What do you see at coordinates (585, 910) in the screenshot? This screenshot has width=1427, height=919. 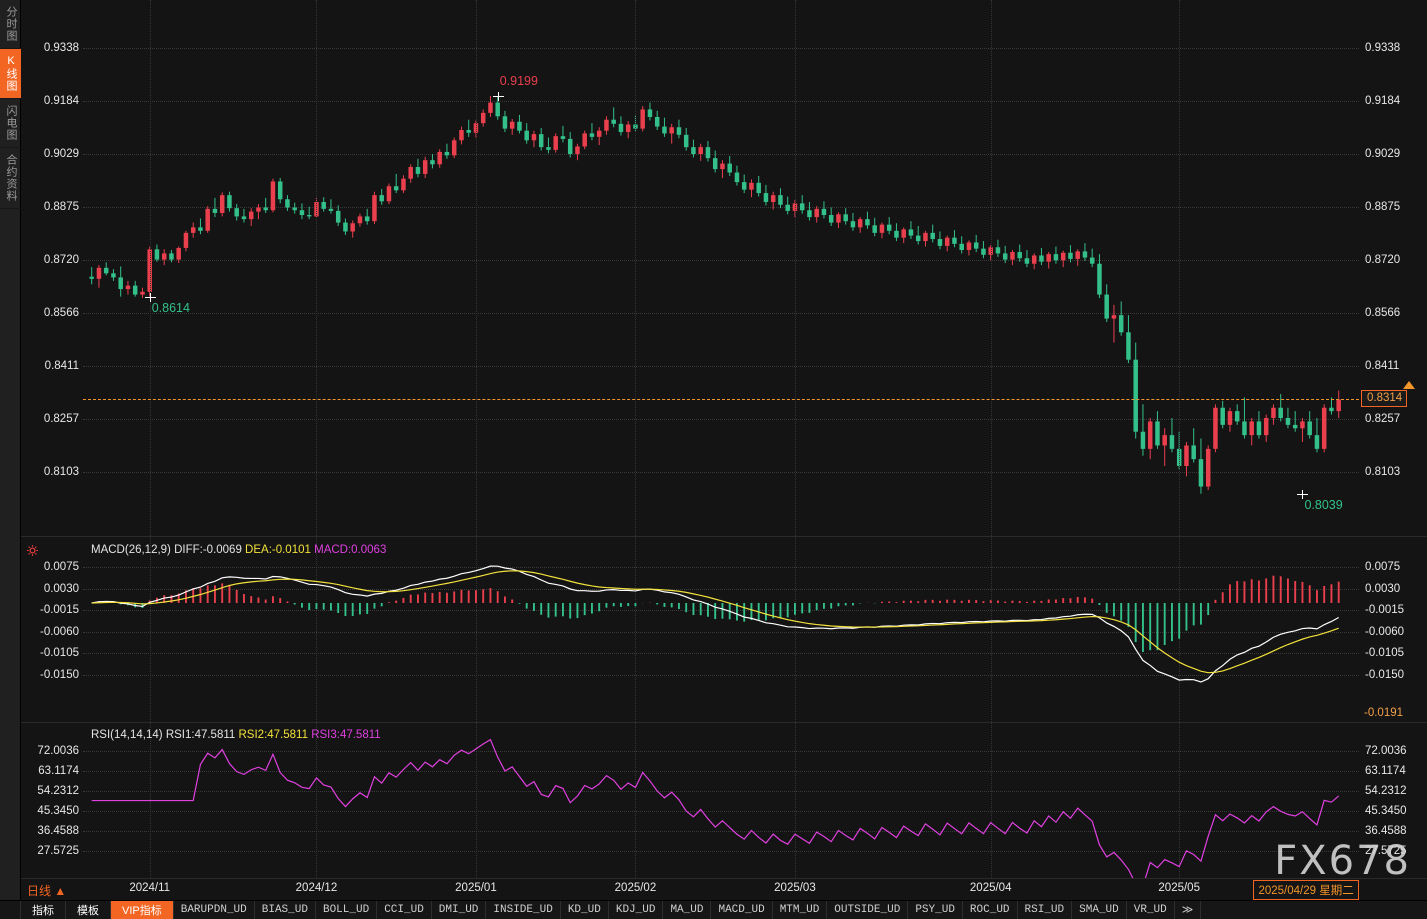 I see `toolbar-item-kd-ud: KD_UD` at bounding box center [585, 910].